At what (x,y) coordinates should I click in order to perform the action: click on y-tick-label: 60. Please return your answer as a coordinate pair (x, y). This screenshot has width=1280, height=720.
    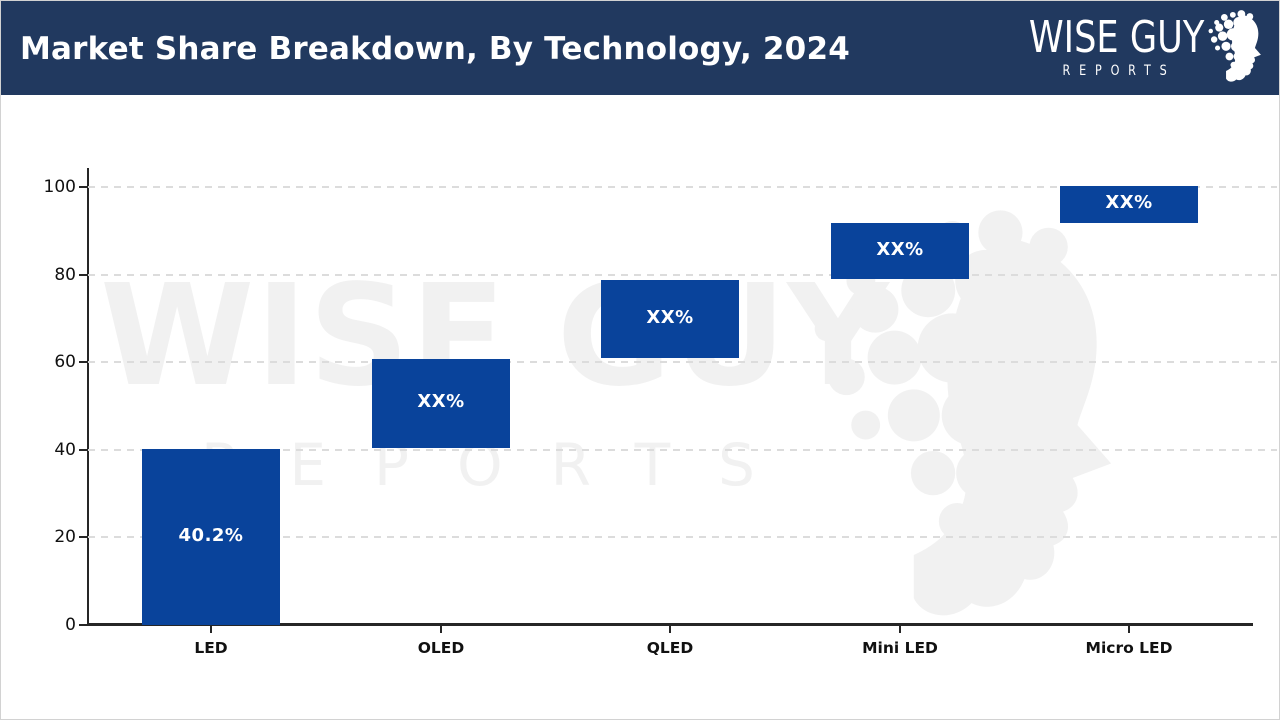
    Looking at the image, I should click on (65, 362).